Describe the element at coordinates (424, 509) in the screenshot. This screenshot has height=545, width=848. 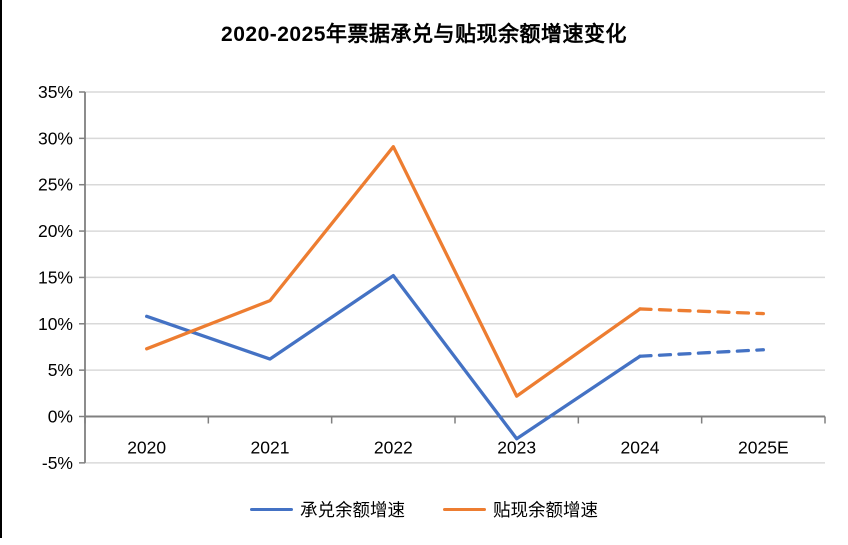
I see `chart-legend: 承兑余额增速 贴现余额增速` at that location.